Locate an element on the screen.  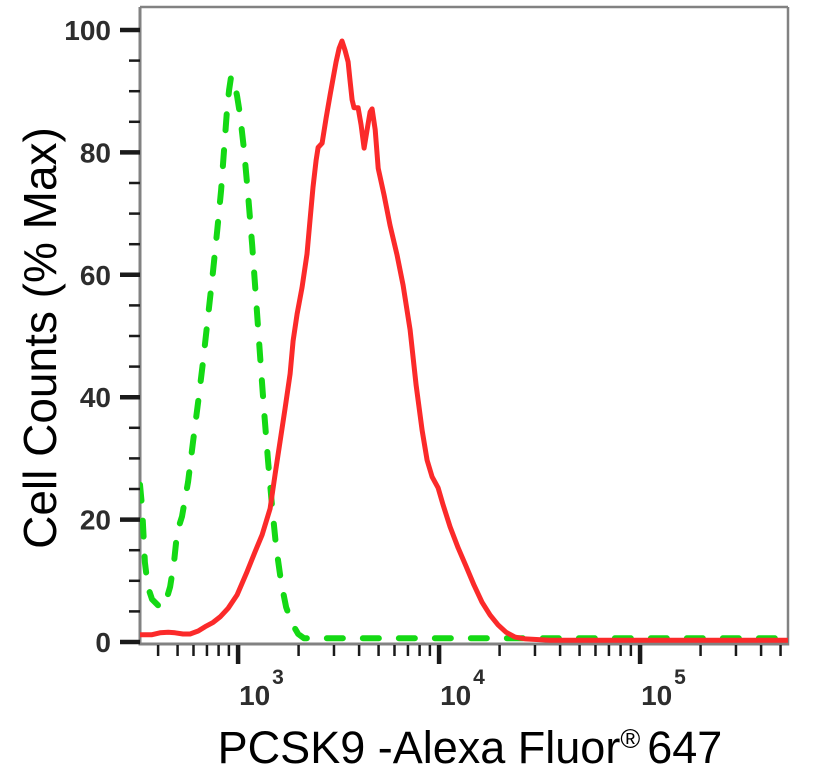
x-axis-title: PCSK9 -Alexa Fluor® 647 is located at coordinates (470, 748).